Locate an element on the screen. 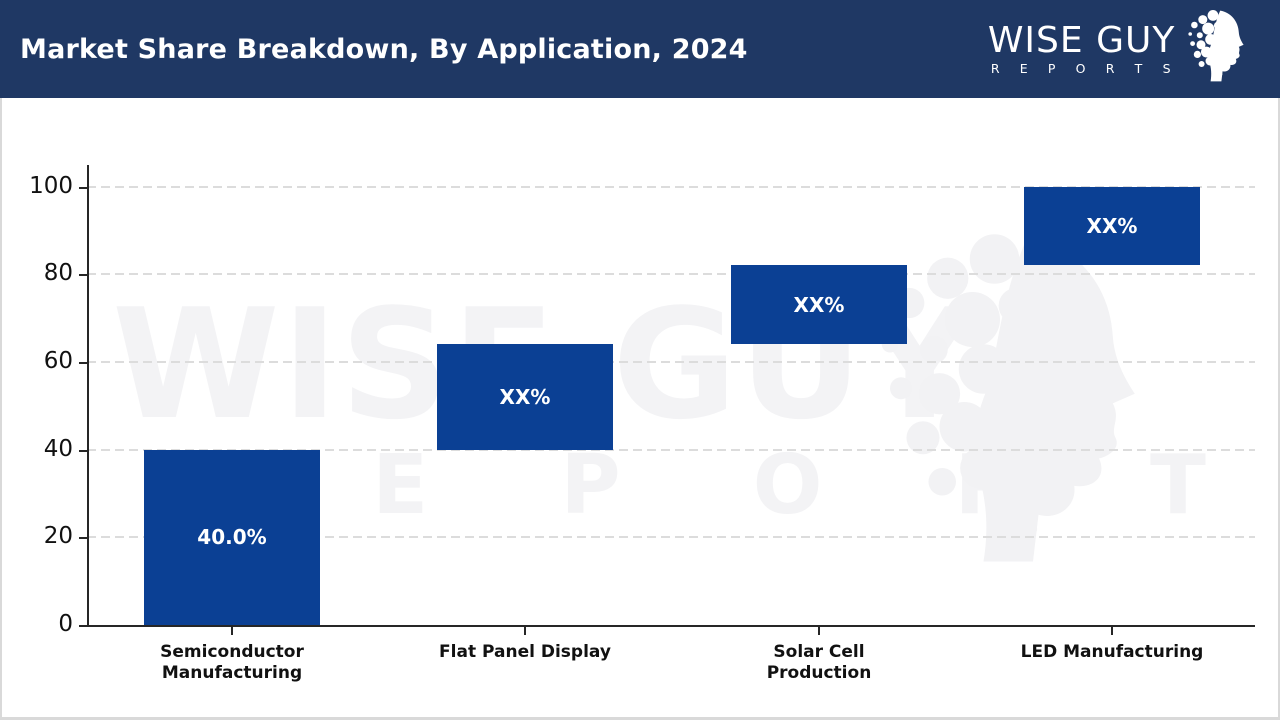  brand-head-icon is located at coordinates (1216, 46).